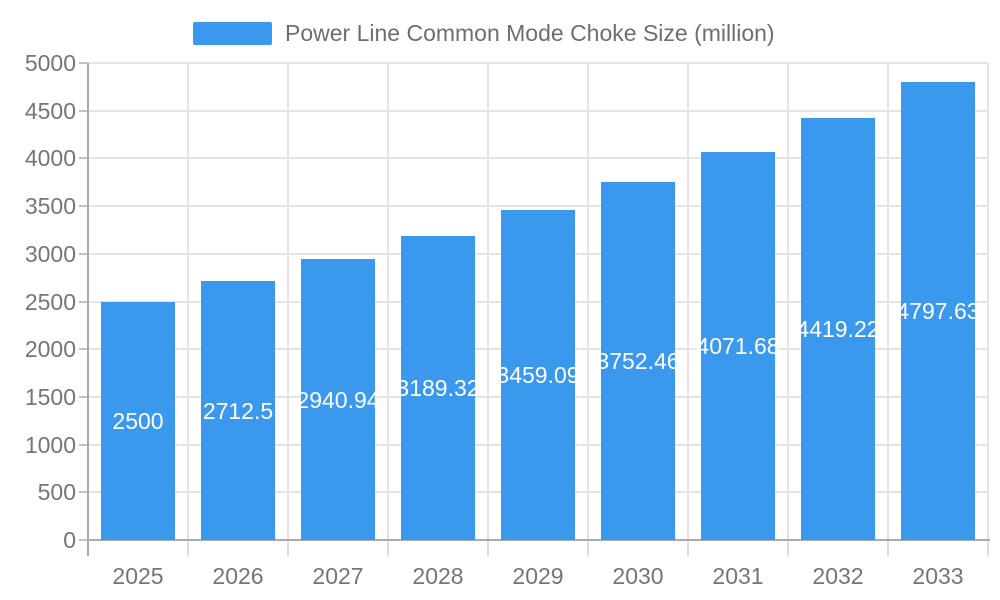  What do you see at coordinates (50, 349) in the screenshot?
I see `y-tick-label: 2000` at bounding box center [50, 349].